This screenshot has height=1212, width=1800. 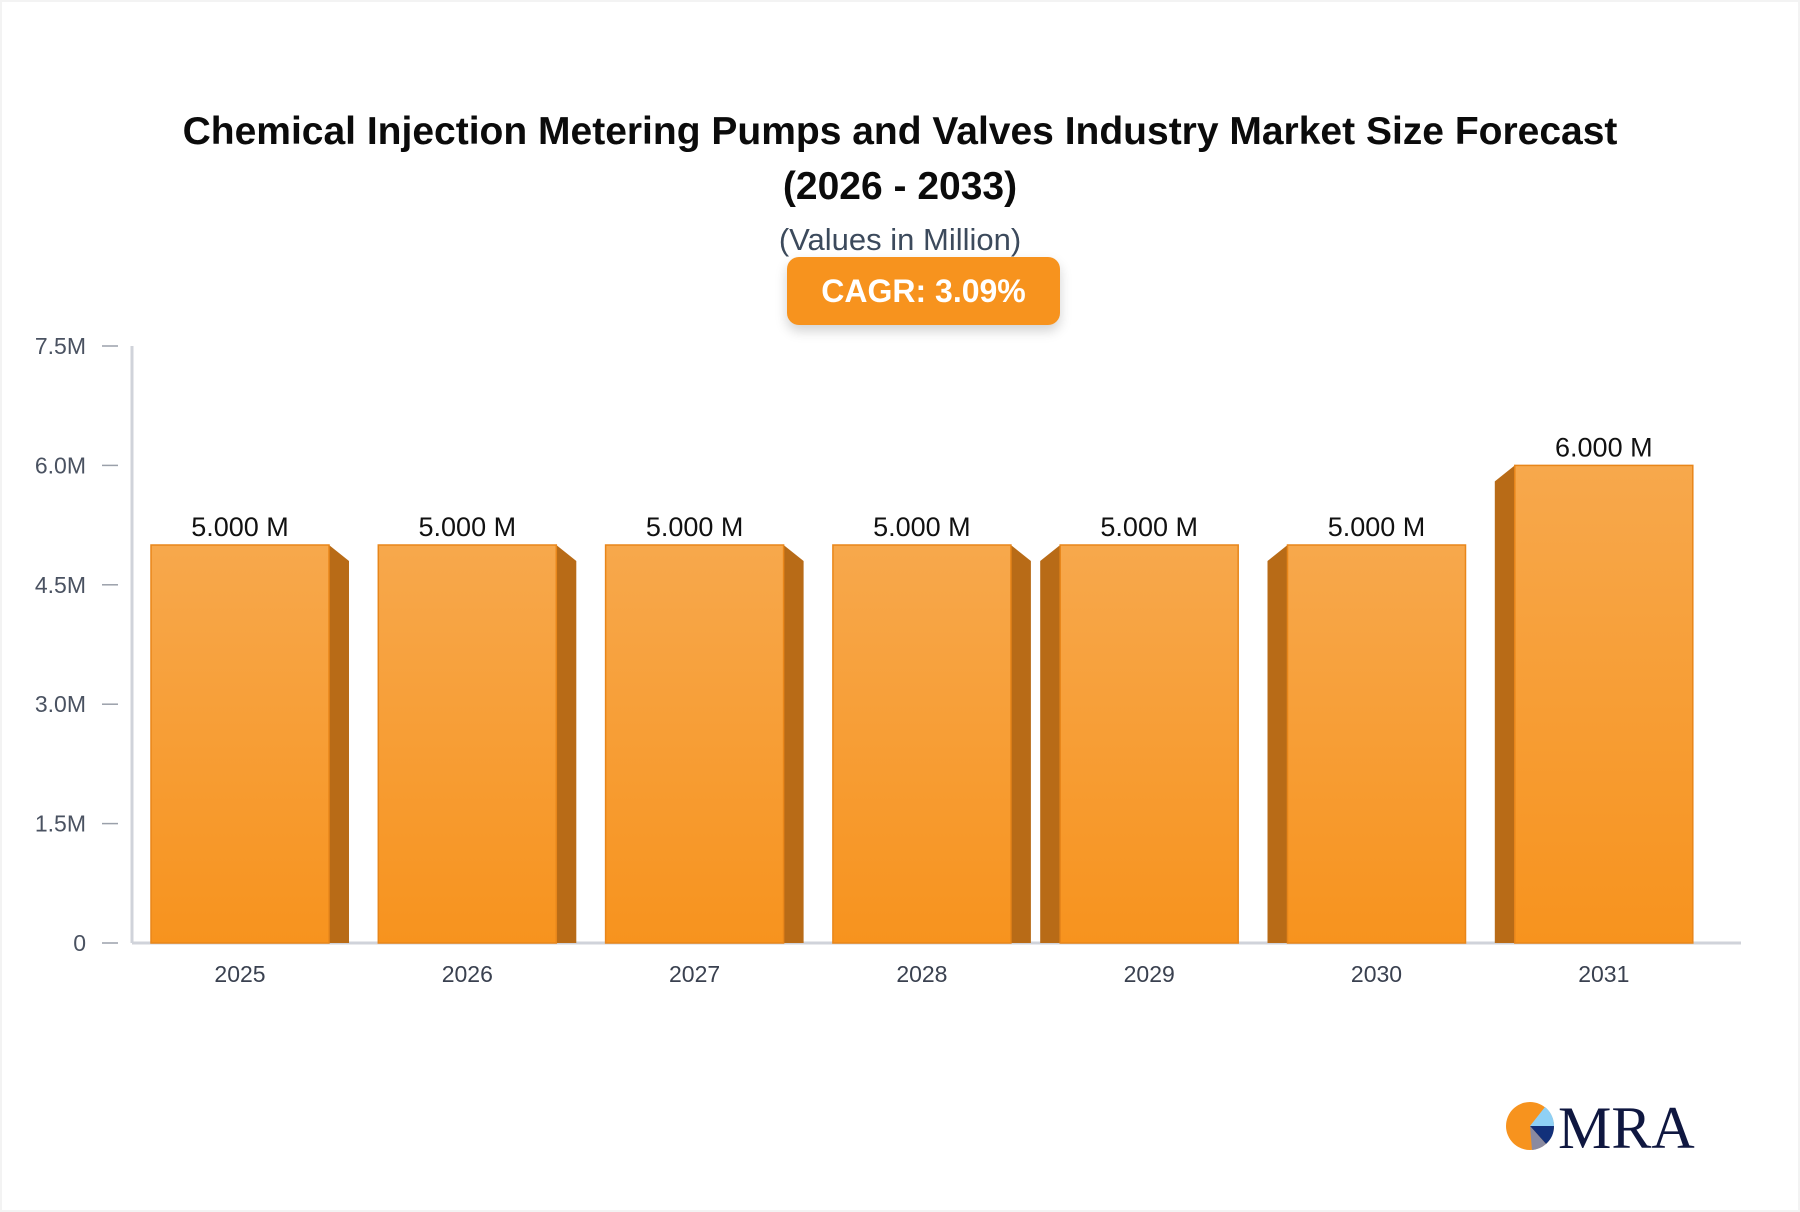 What do you see at coordinates (467, 744) in the screenshot?
I see `bar-2026` at bounding box center [467, 744].